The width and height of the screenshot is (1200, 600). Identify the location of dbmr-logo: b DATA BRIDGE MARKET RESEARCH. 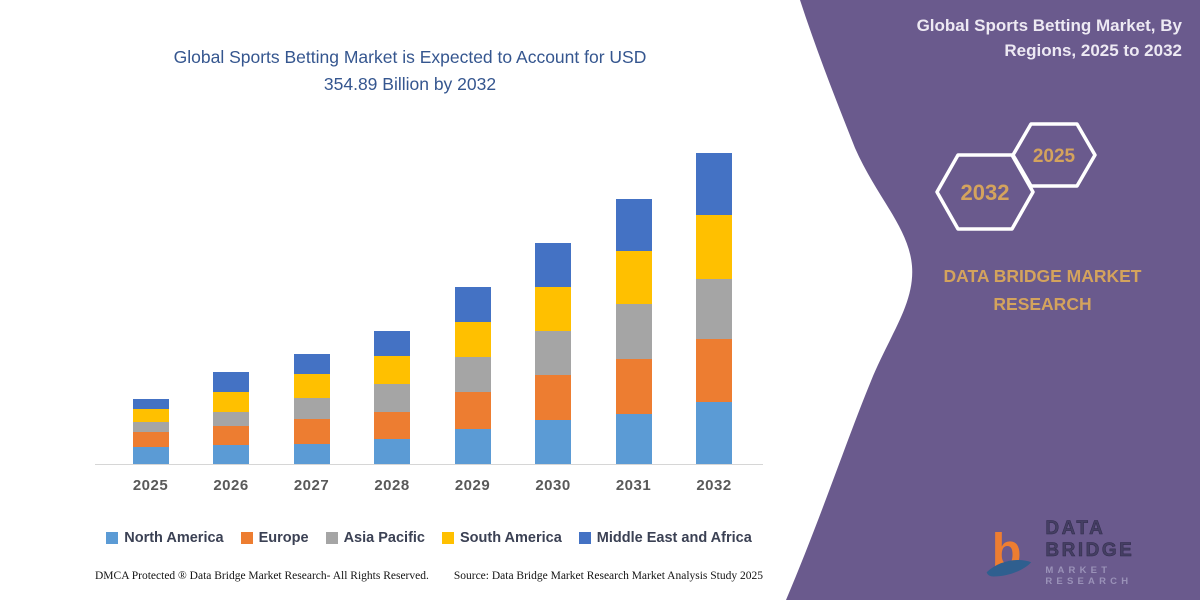
(1092, 552).